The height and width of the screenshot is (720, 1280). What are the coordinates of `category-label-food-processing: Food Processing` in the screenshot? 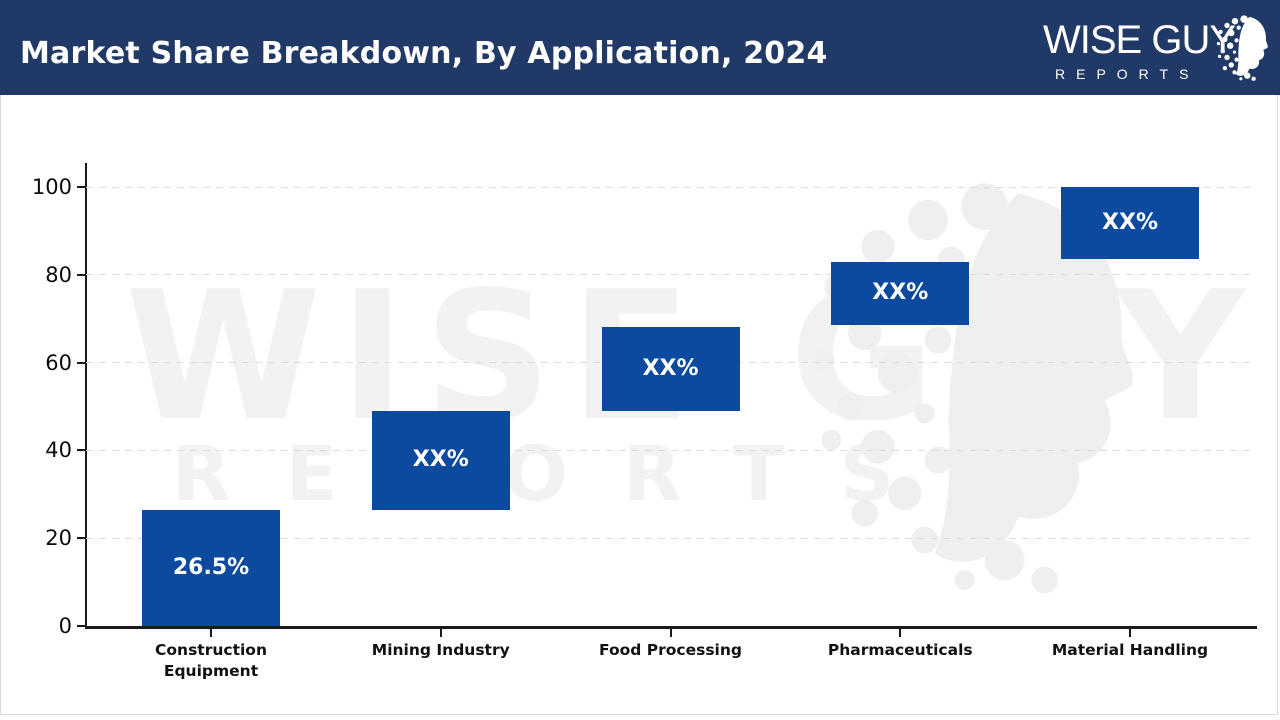 It's located at (670, 650).